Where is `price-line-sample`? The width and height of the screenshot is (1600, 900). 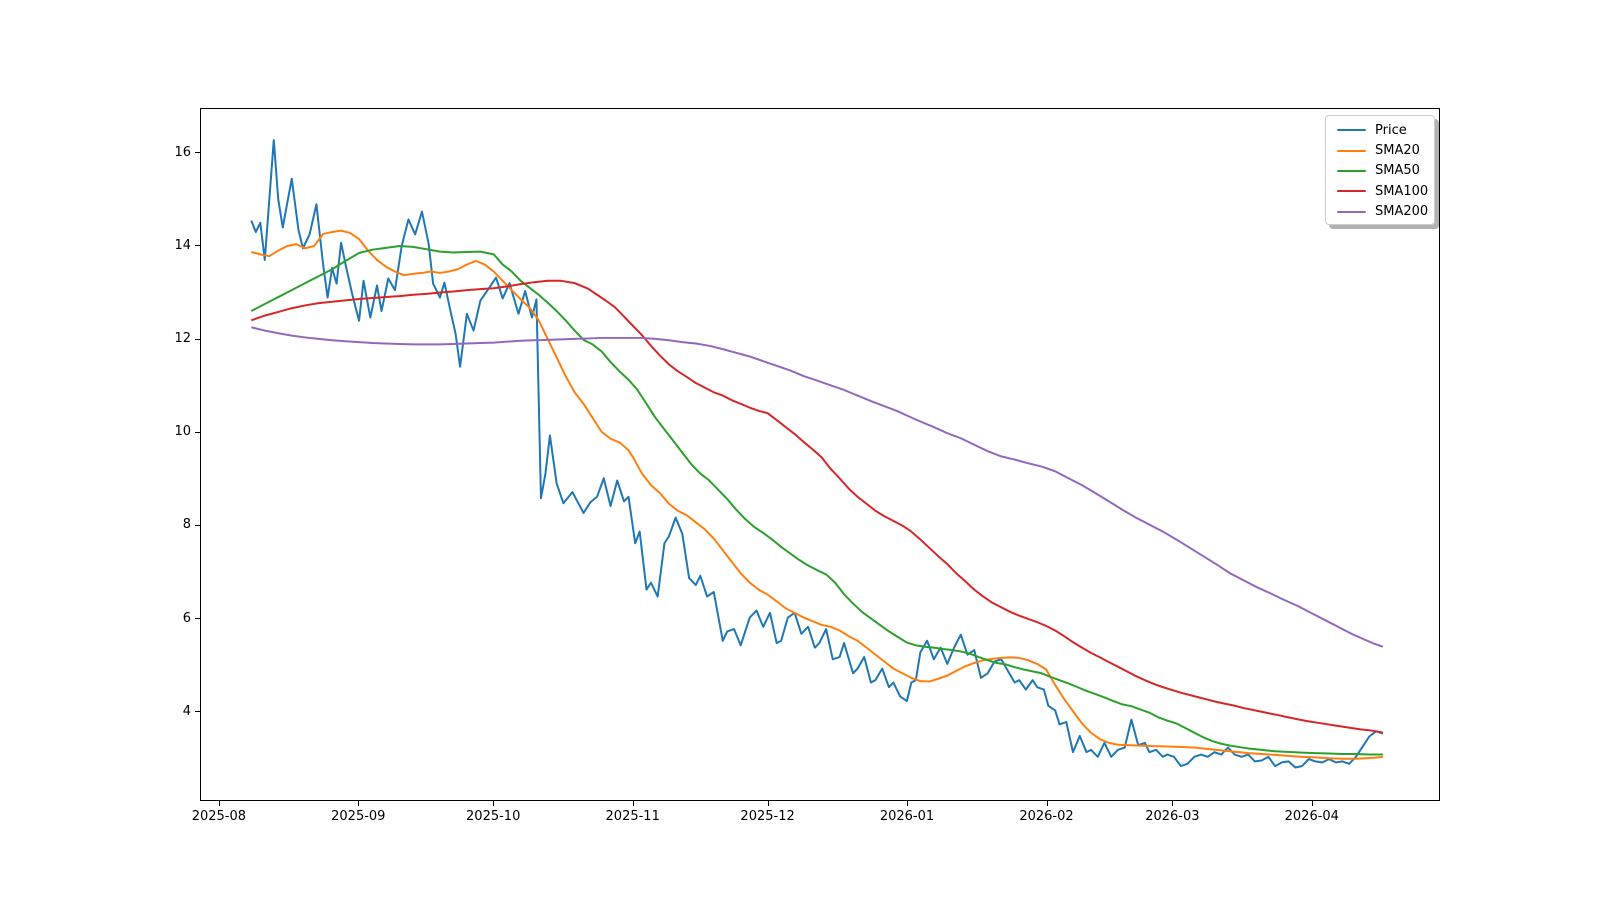
price-line-sample is located at coordinates (1351, 130).